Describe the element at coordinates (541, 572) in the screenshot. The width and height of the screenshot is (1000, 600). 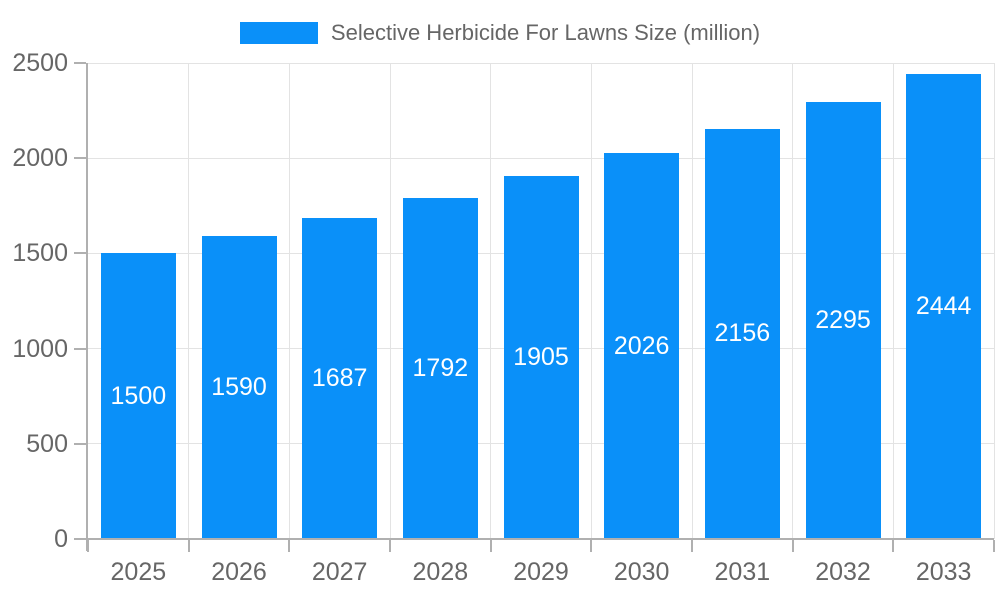
I see `x-tick-label: 2029` at that location.